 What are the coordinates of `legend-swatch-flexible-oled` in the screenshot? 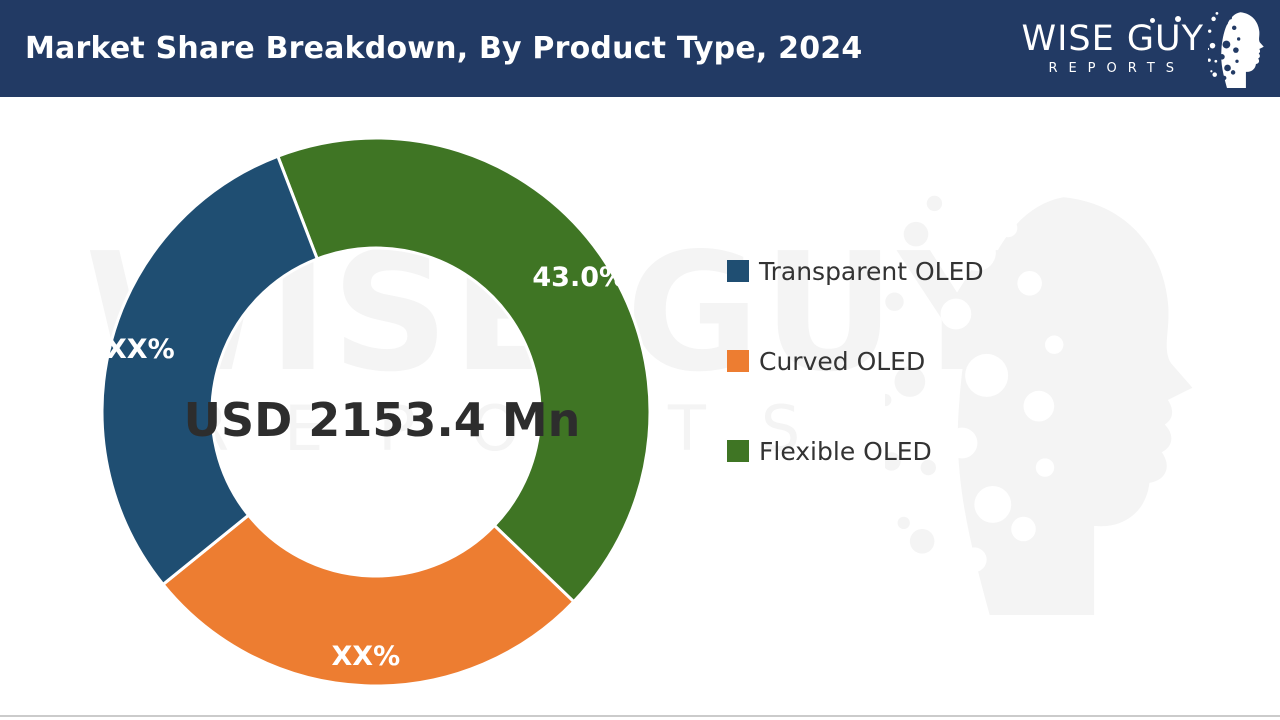 It's located at (738, 451).